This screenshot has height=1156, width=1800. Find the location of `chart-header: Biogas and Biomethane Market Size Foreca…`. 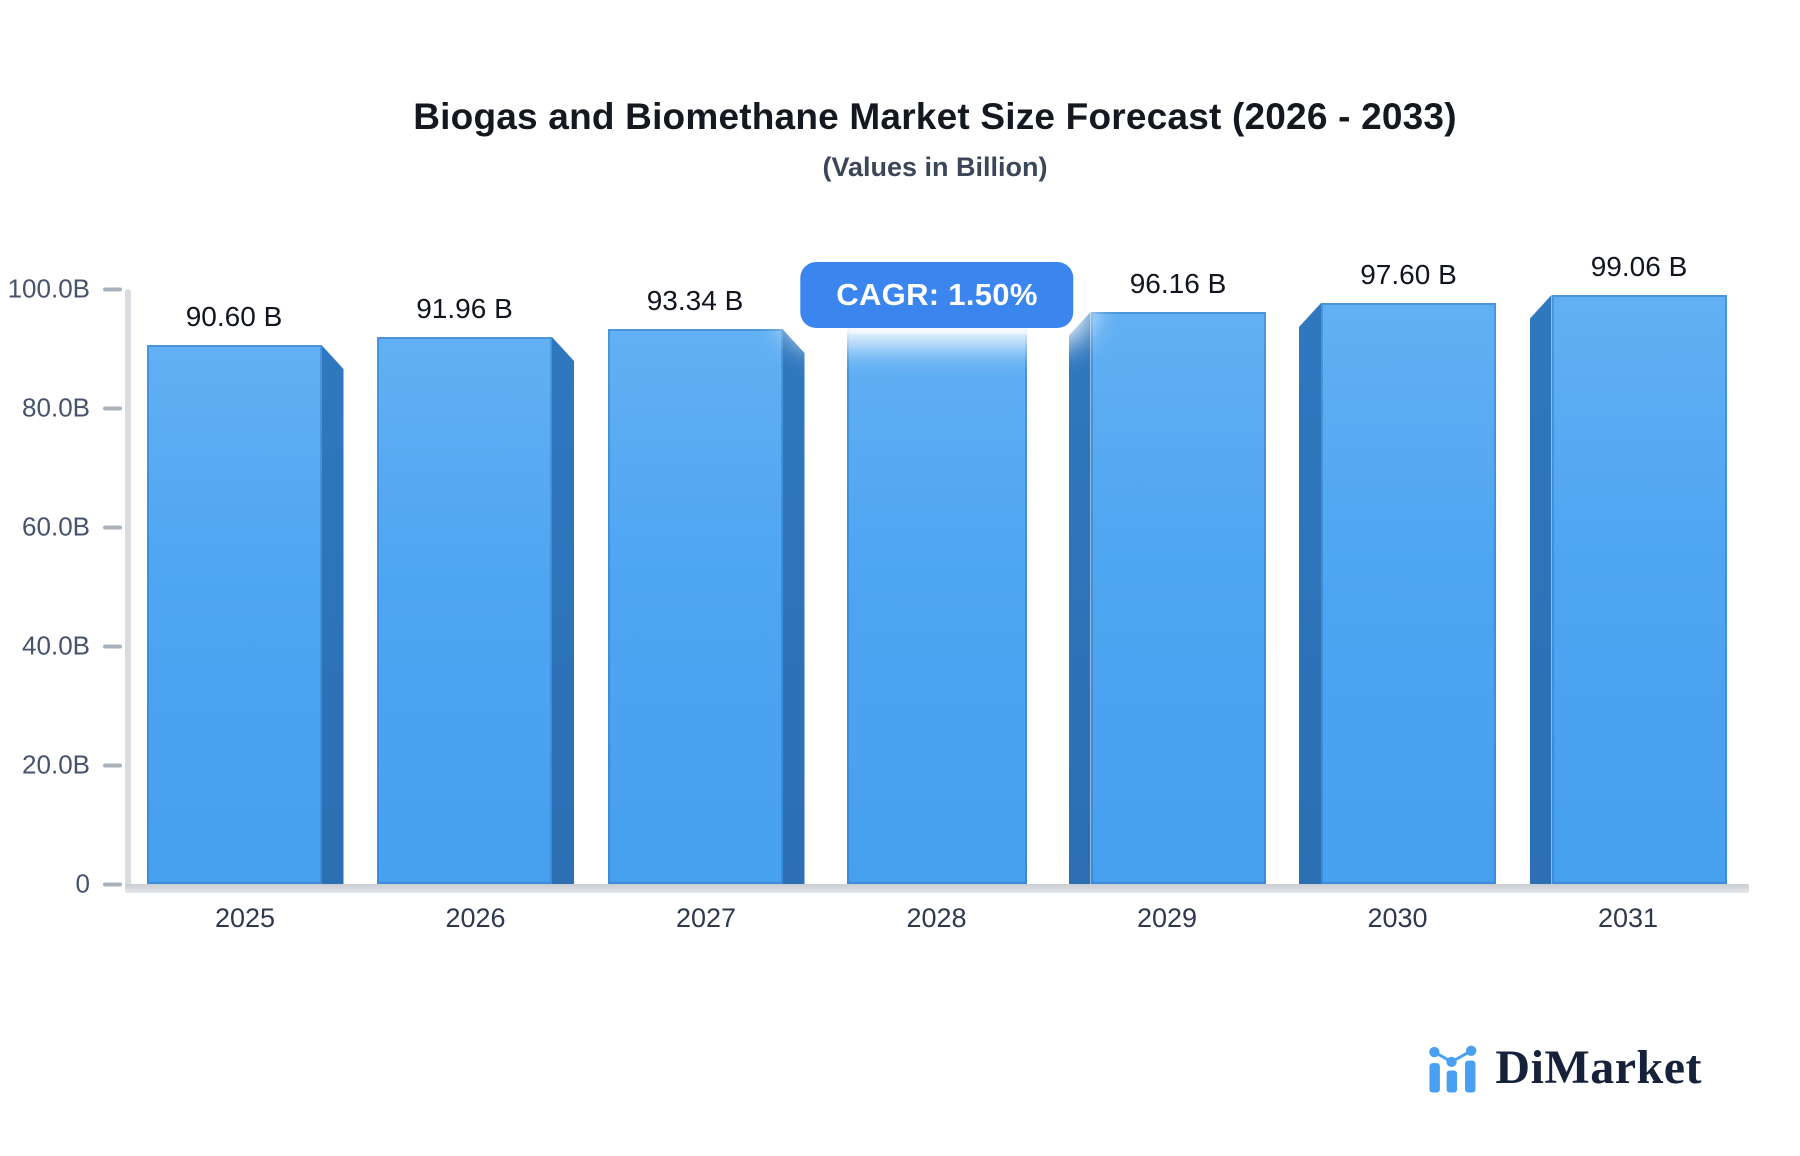

chart-header: Biogas and Biomethane Market Size Foreca… is located at coordinates (935, 139).